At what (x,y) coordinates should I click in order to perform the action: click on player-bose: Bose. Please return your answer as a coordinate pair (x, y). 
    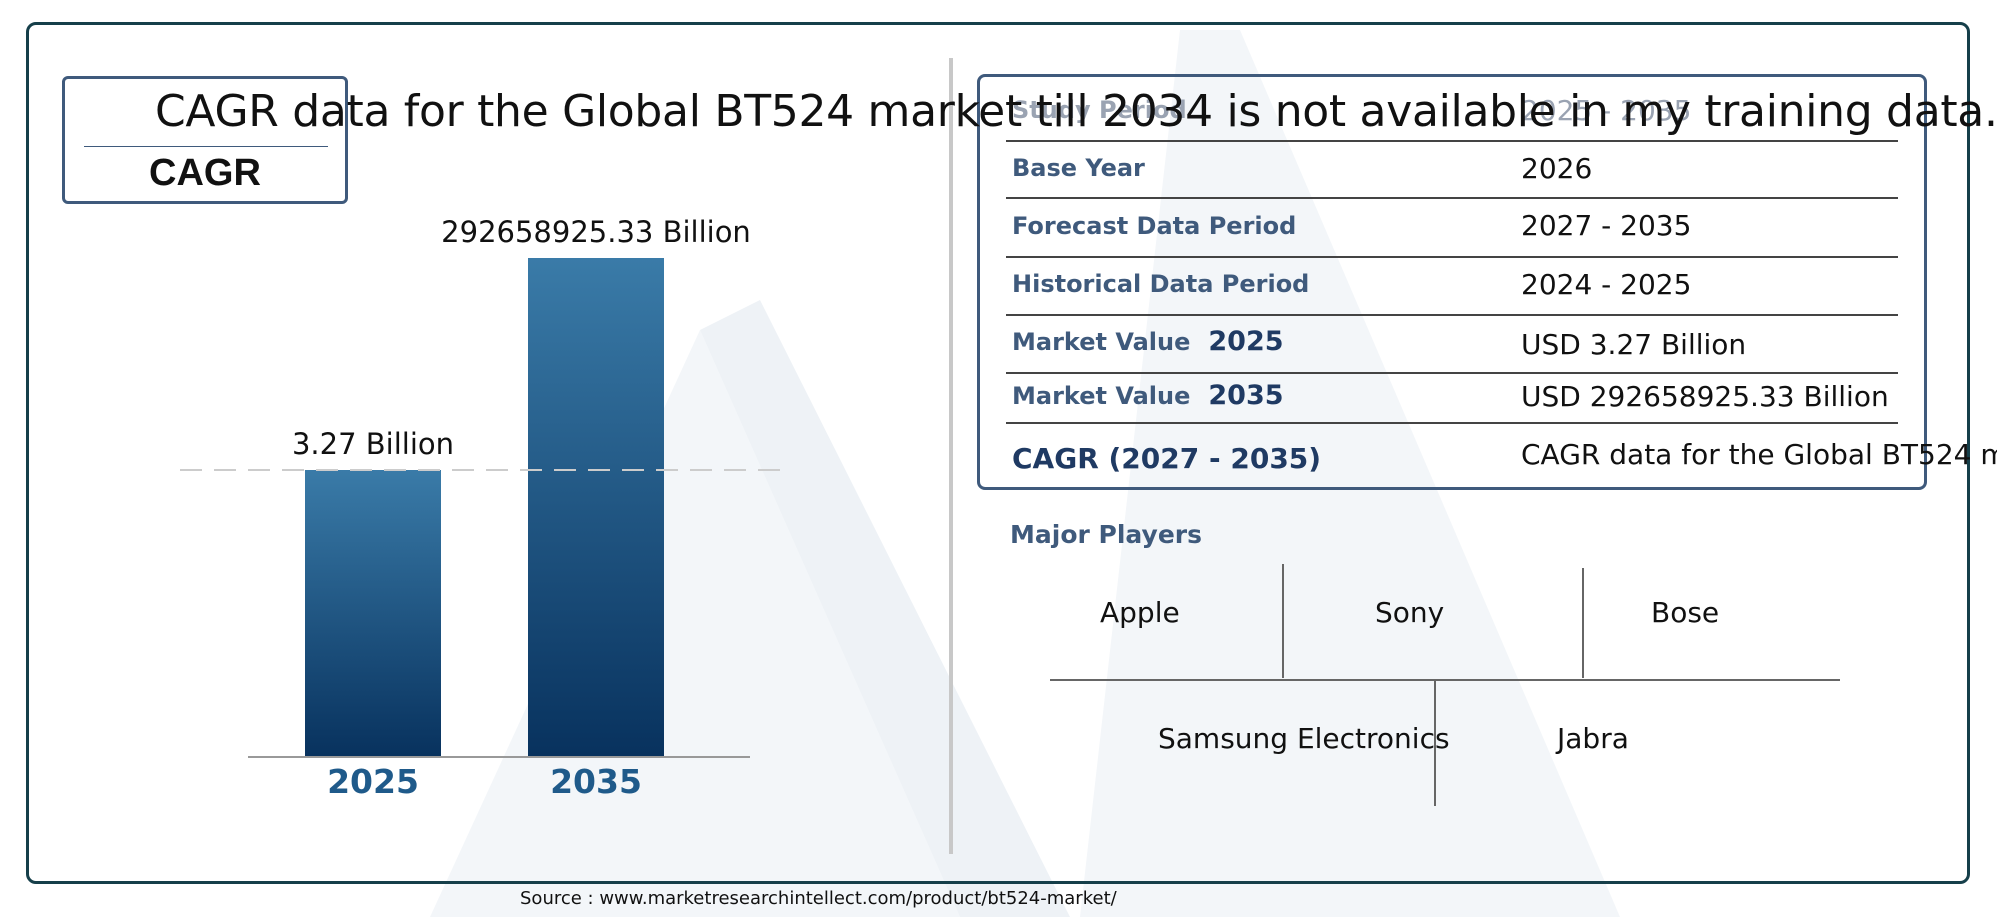
    Looking at the image, I should click on (1685, 612).